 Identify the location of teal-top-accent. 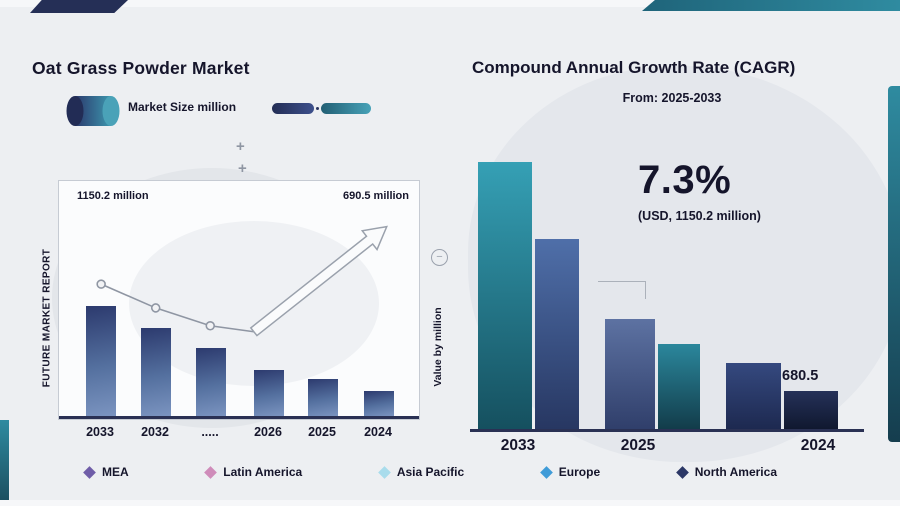
(771, 5).